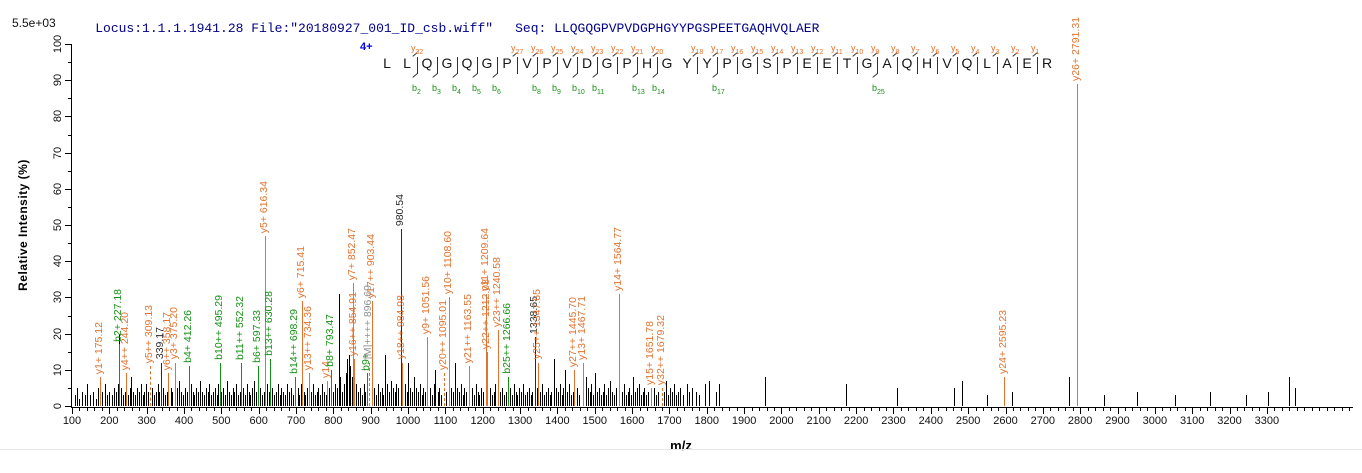 The height and width of the screenshot is (473, 1362). What do you see at coordinates (520, 421) in the screenshot?
I see `x-tick-label: 1300` at bounding box center [520, 421].